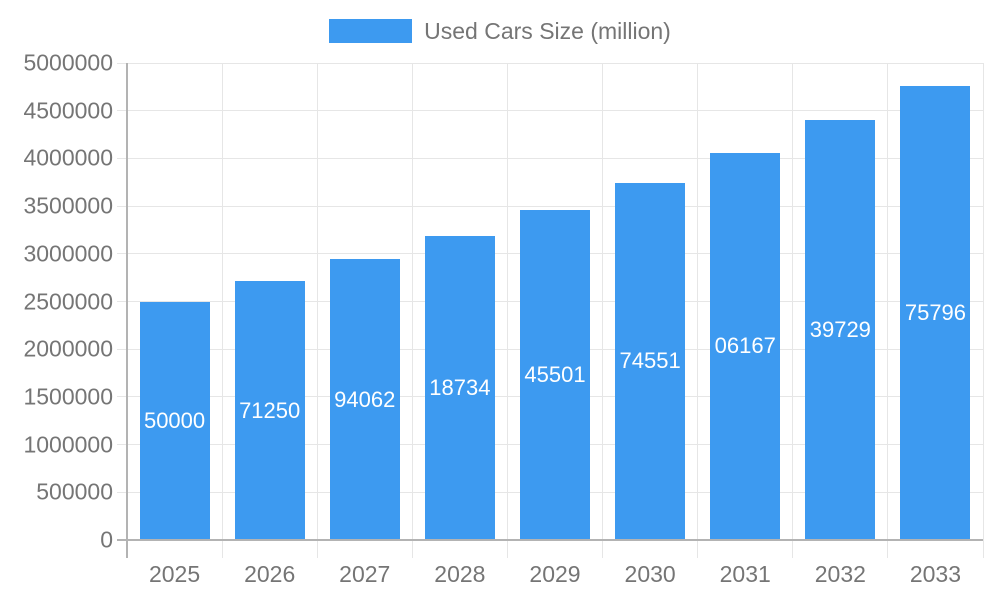  I want to click on y-tick-label: 4000000, so click(68, 157).